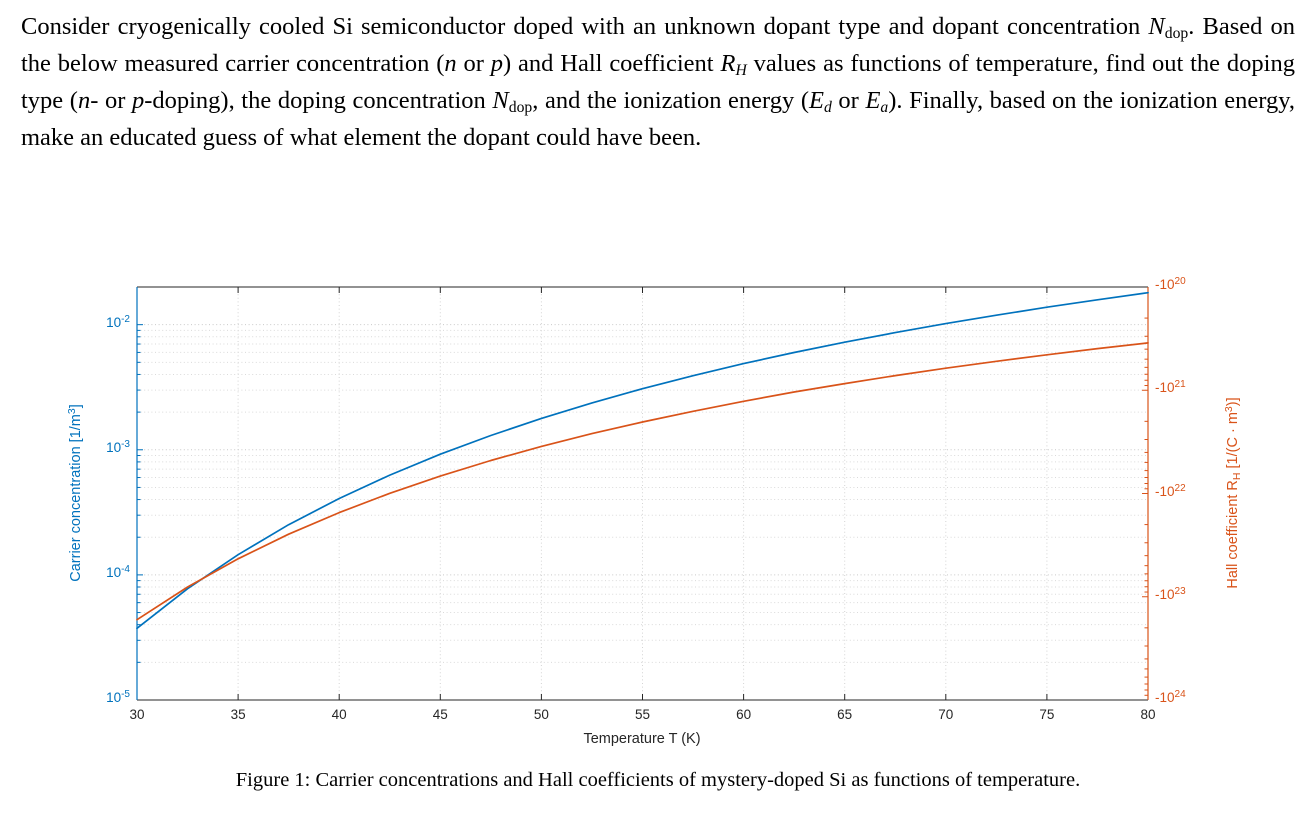 The height and width of the screenshot is (824, 1316). Describe the element at coordinates (1047, 714) in the screenshot. I see `x-tick-label: 75` at that location.